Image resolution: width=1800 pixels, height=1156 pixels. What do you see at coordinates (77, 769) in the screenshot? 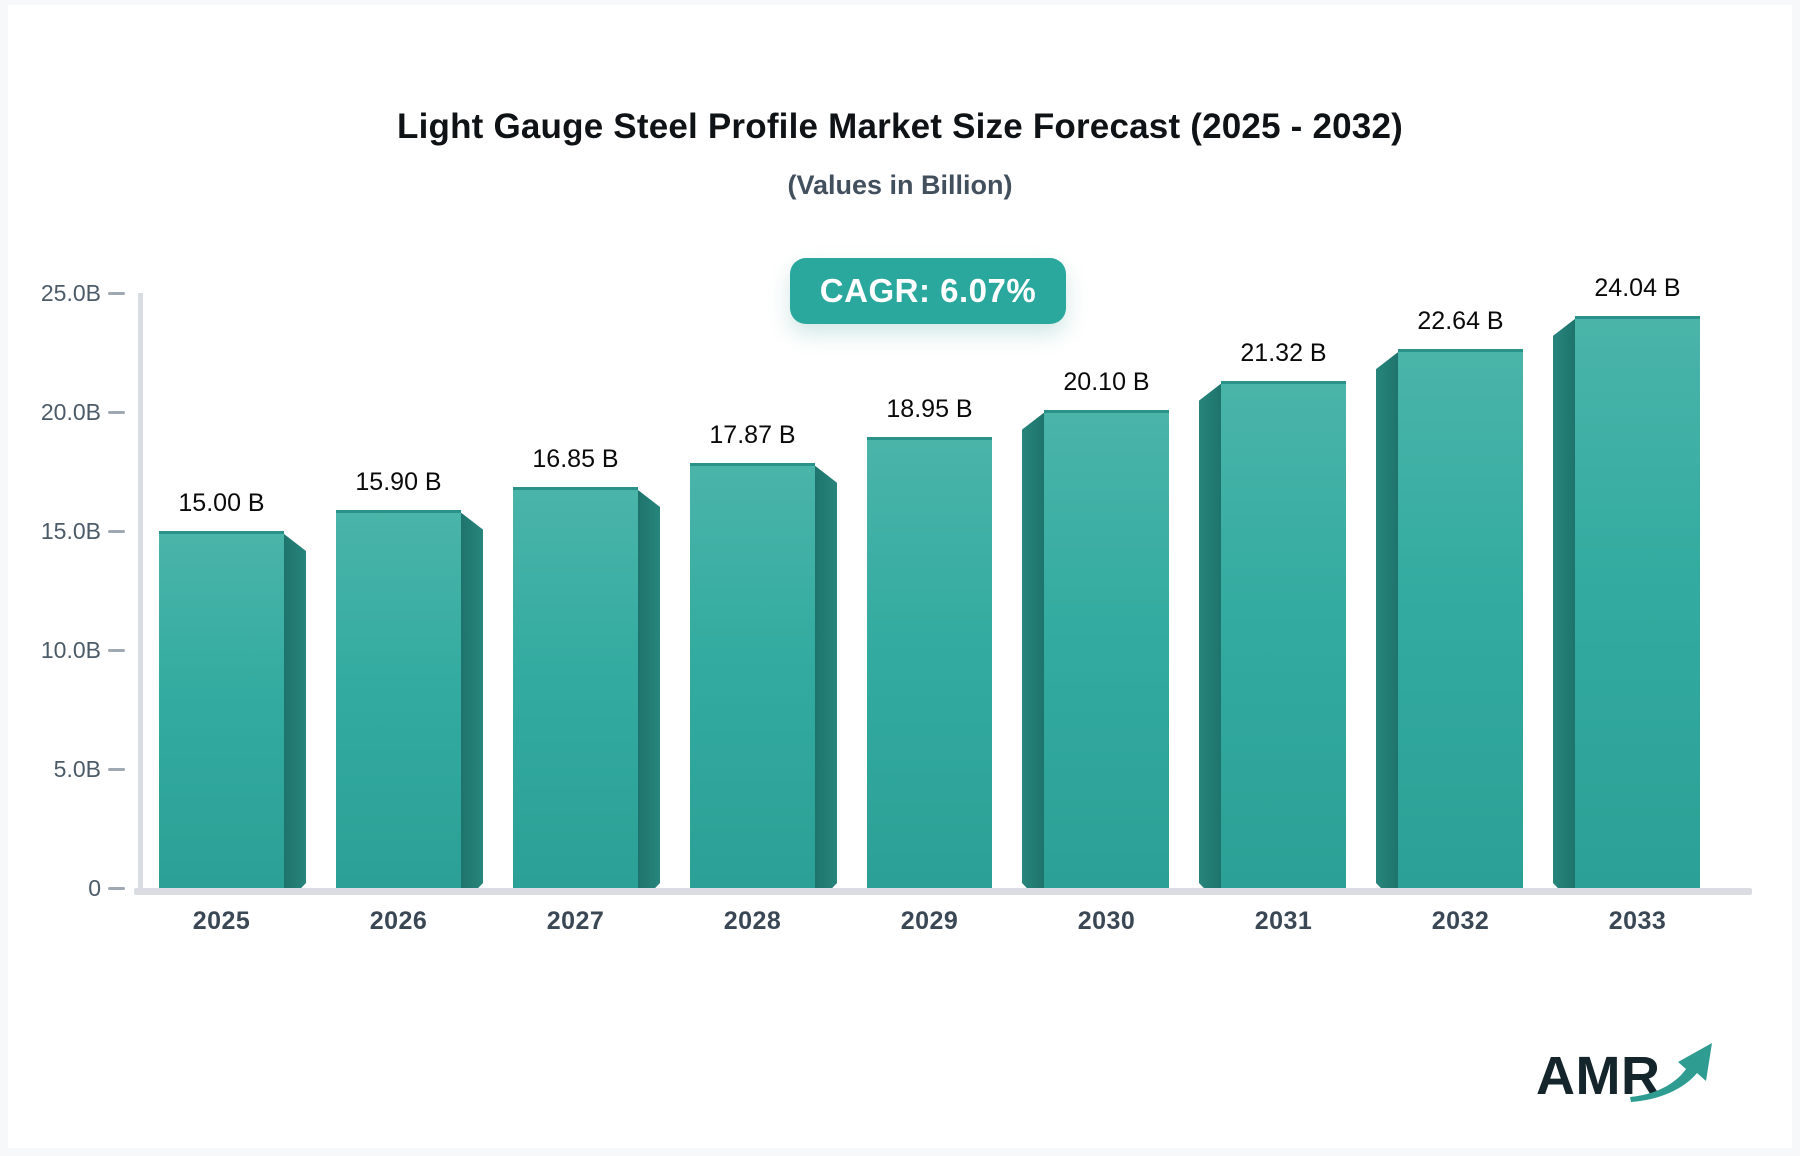
I see `y-tick-label: 5.0B` at bounding box center [77, 769].